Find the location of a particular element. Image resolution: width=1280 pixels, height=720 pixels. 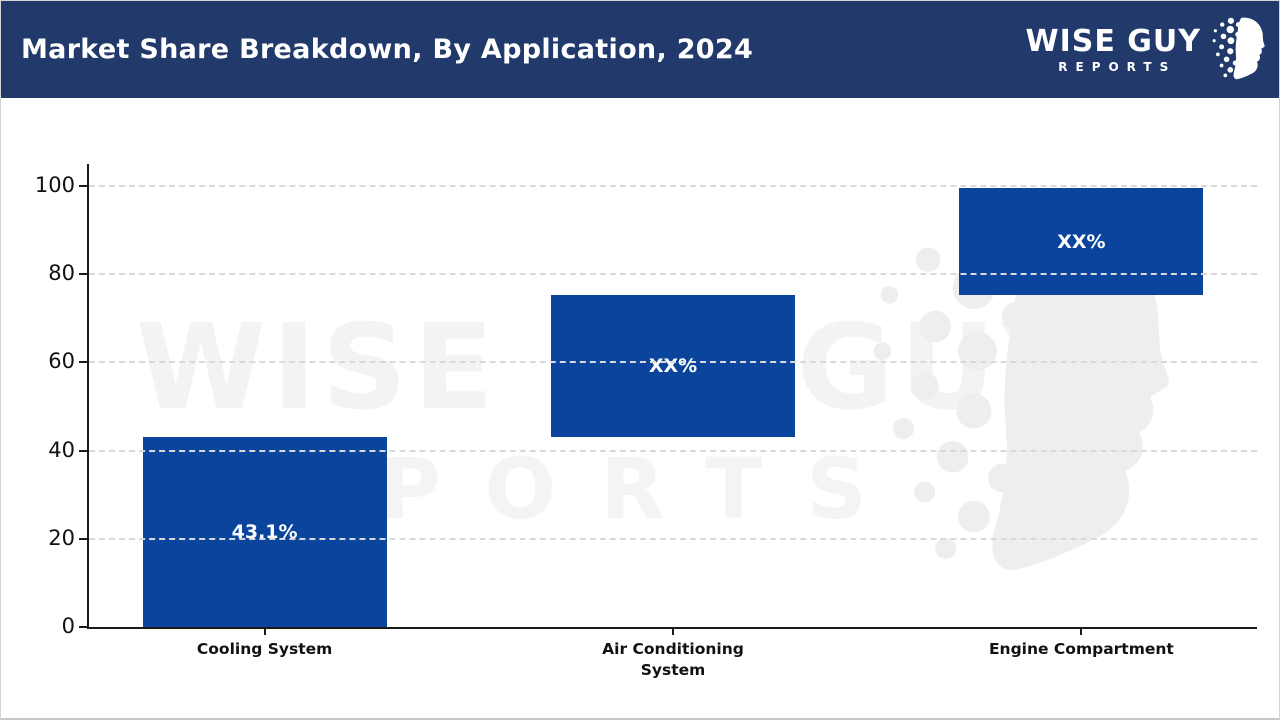

category-label-text: Engine Compartment is located at coordinates (1081, 649).